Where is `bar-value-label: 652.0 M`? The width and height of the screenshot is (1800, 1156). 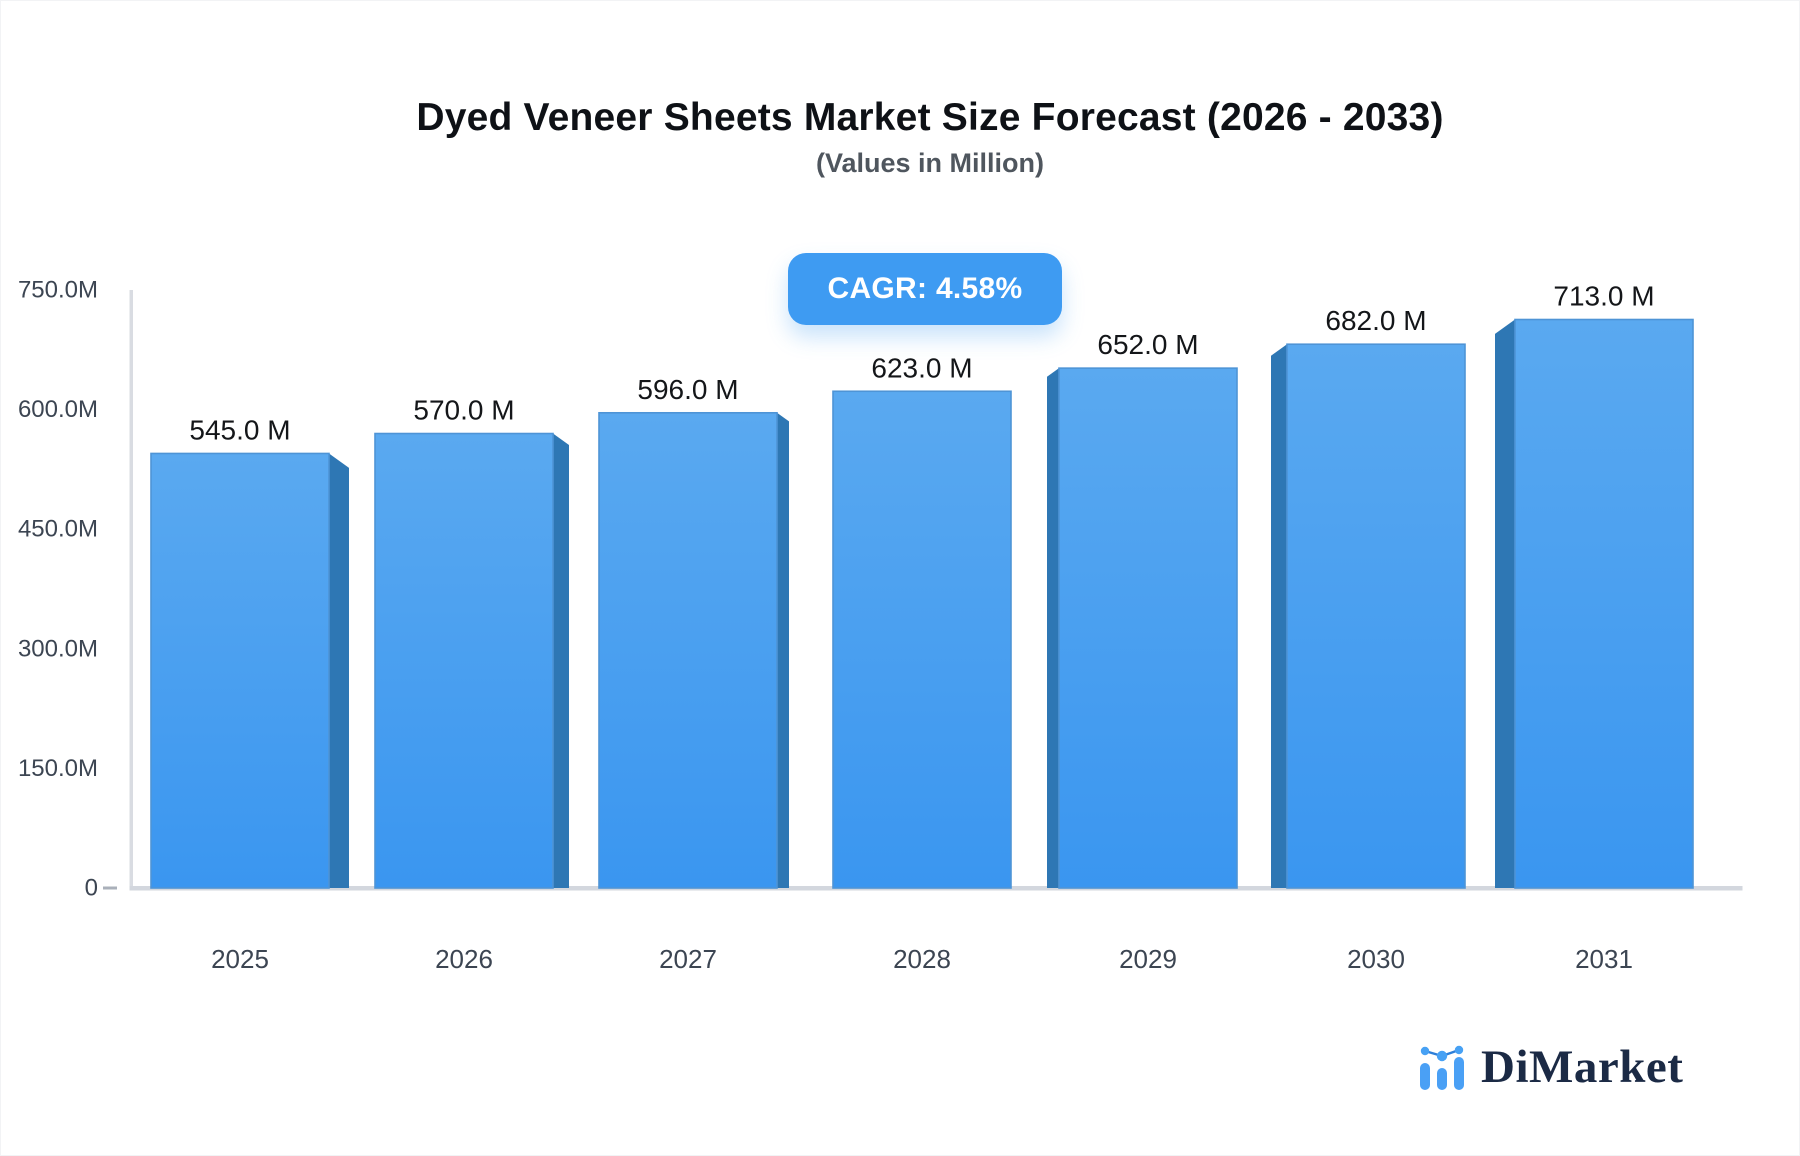
bar-value-label: 652.0 M is located at coordinates (1147, 344).